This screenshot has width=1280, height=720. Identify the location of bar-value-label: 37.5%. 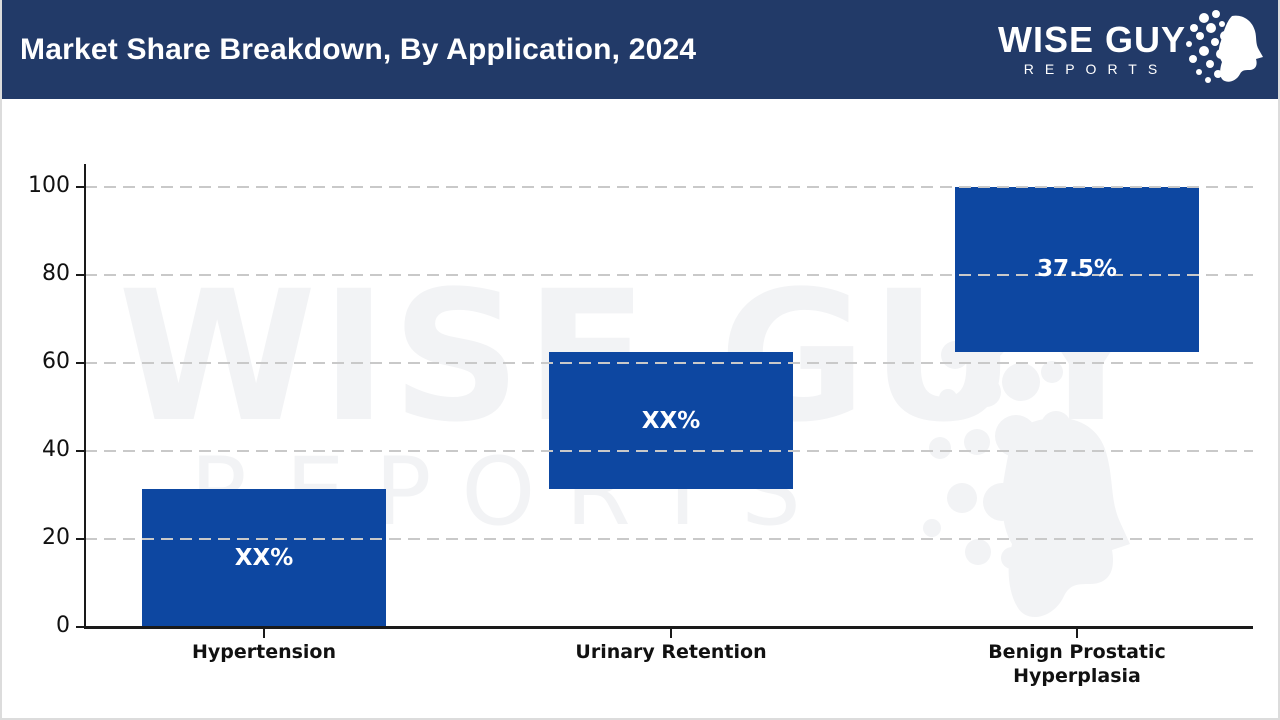
(1077, 269).